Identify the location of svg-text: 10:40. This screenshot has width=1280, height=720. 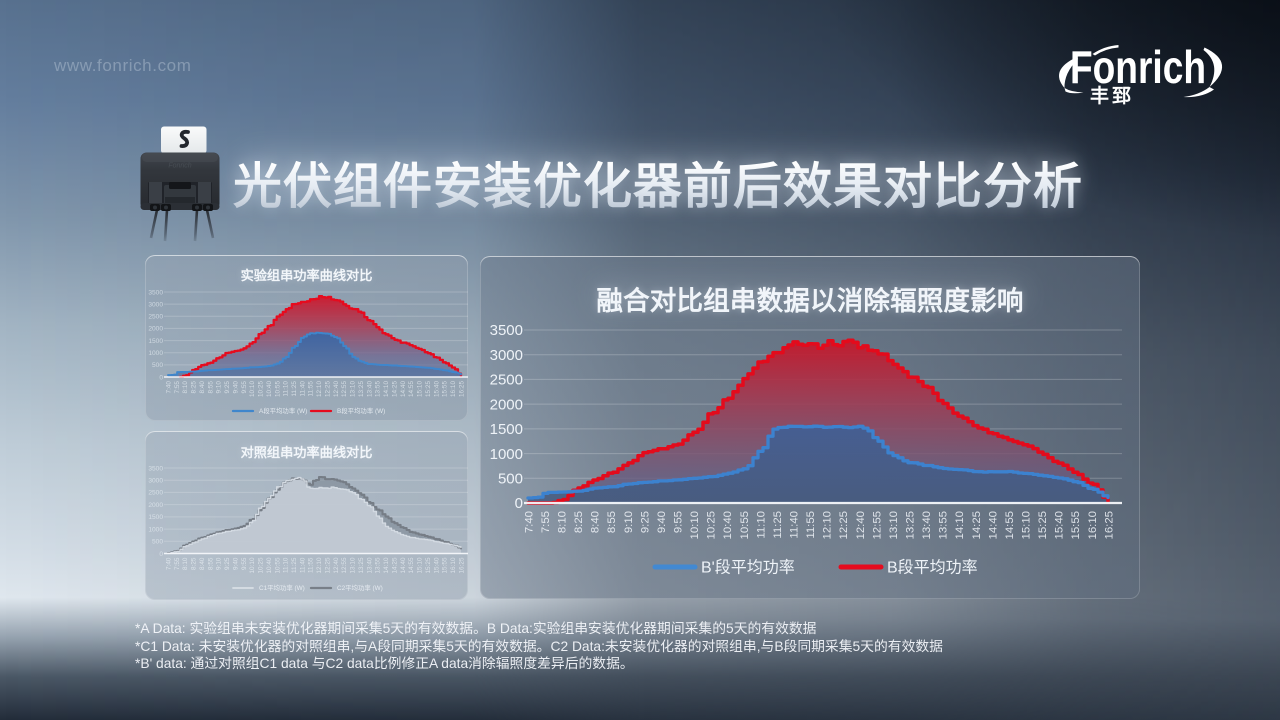
(269, 565).